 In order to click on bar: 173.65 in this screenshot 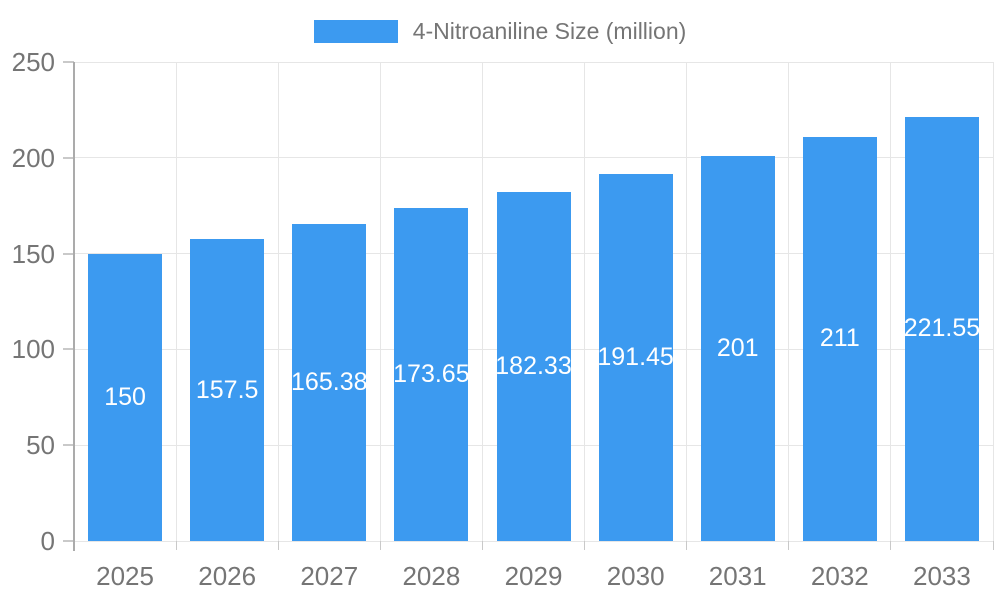, I will do `click(431, 374)`.